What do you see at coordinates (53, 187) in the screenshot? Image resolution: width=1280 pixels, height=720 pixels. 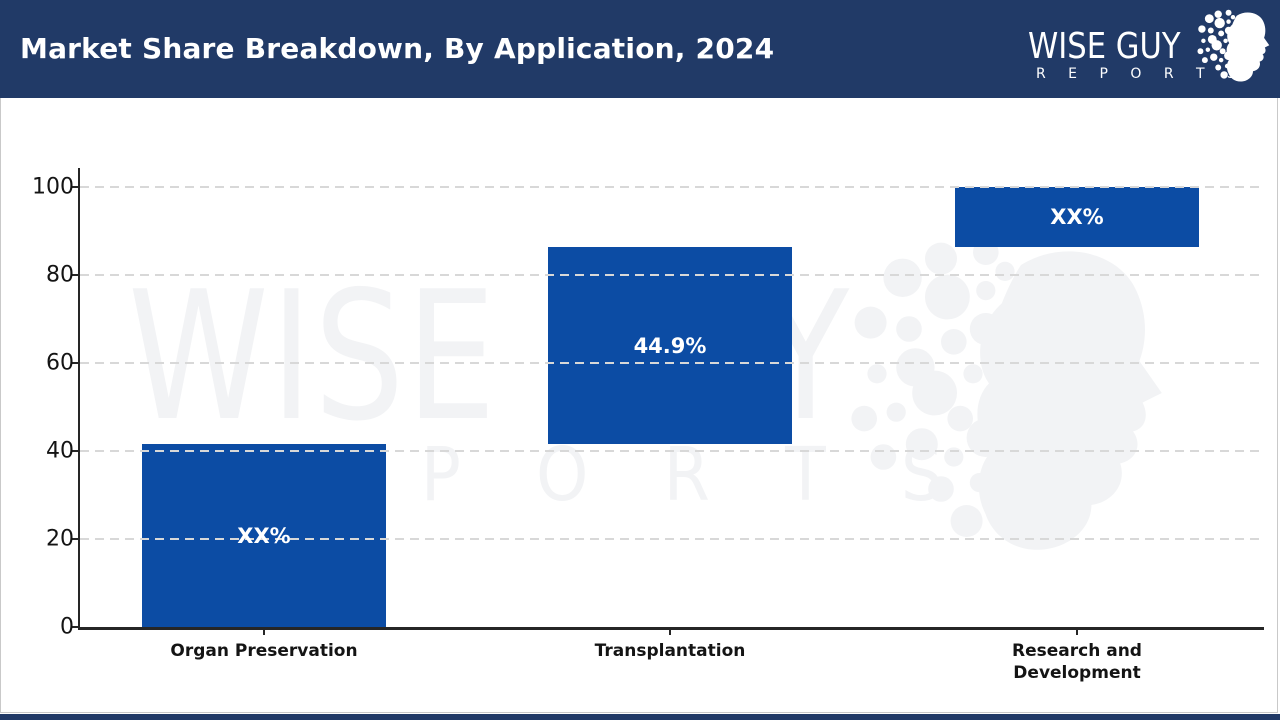 I see `y-tick-label: 100` at bounding box center [53, 187].